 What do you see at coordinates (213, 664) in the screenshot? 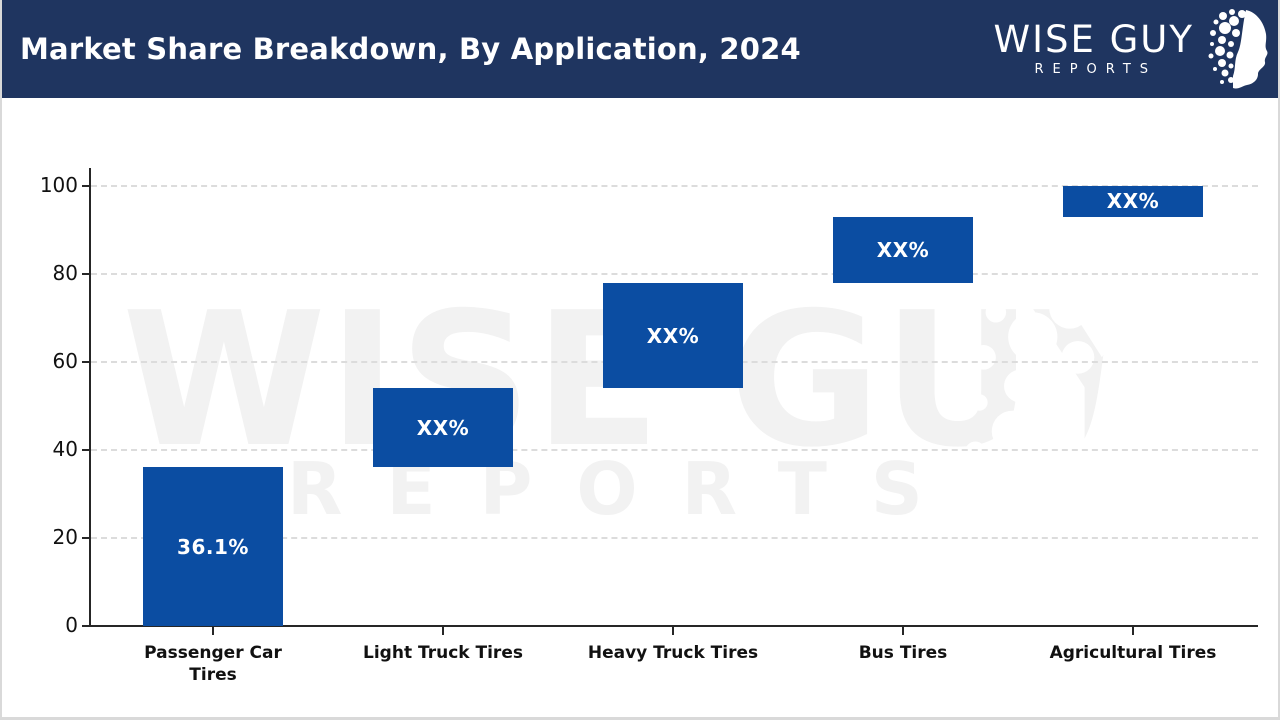
I see `x-axis-label: Passenger Car Tires` at bounding box center [213, 664].